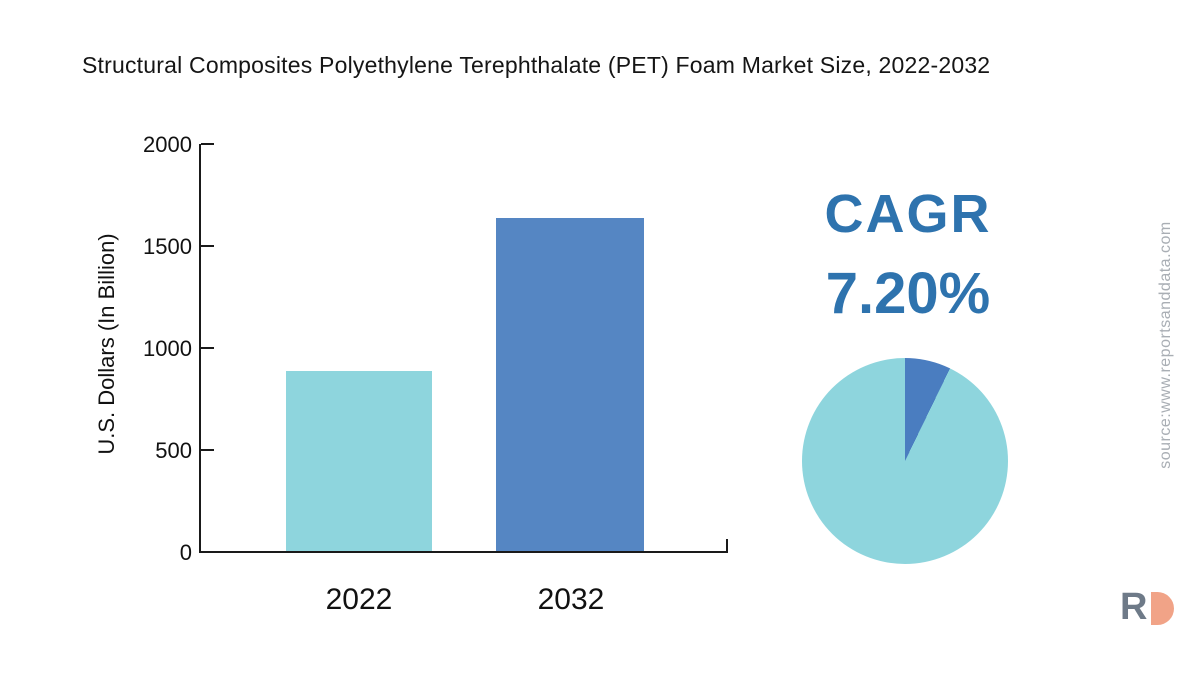  I want to click on bar-2032, so click(570, 384).